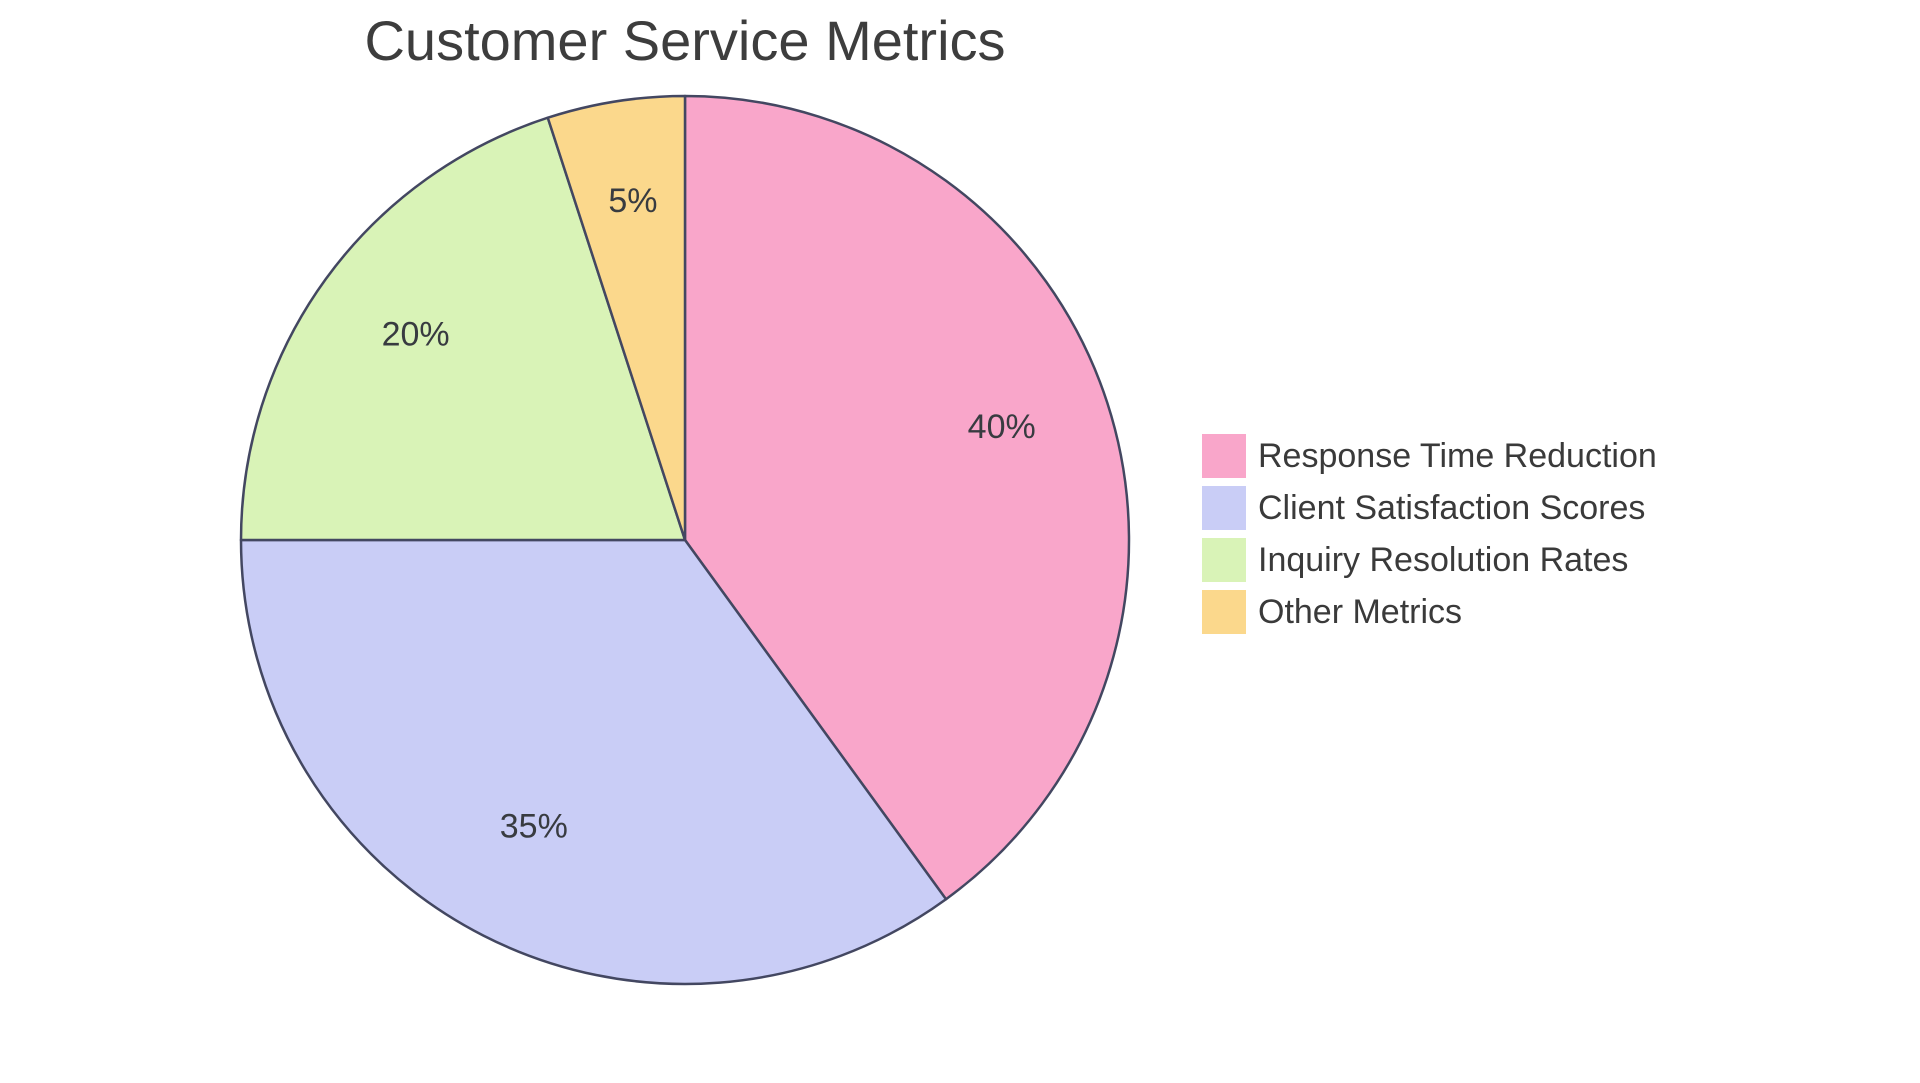 The height and width of the screenshot is (1083, 1920). I want to click on pie-slice-value-label: 35%, so click(534, 827).